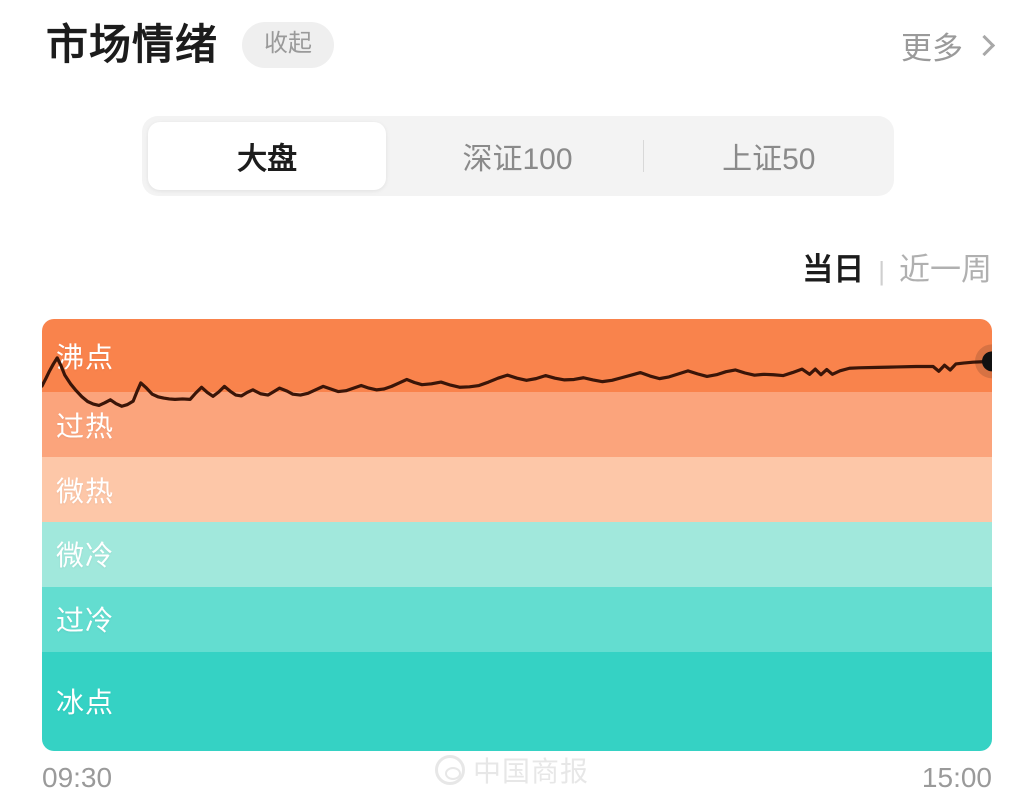 The image size is (1024, 807). I want to click on band-label-0: 沸点, so click(85, 357).